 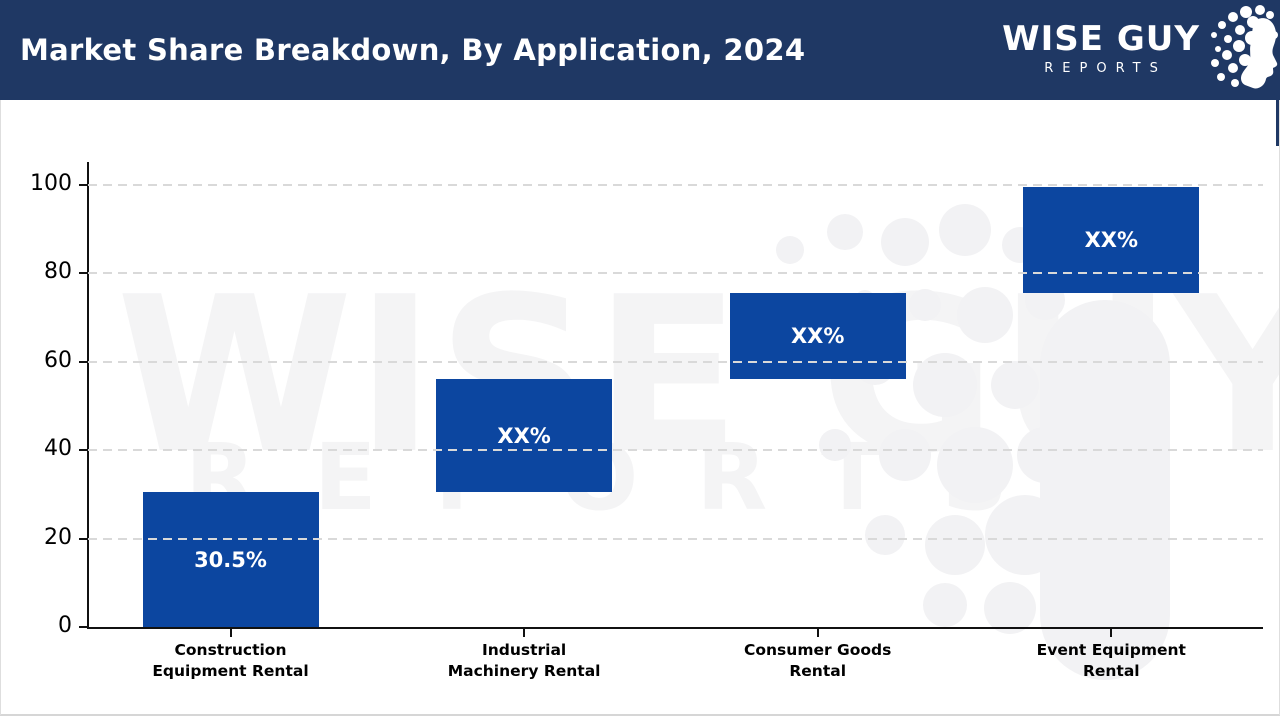 I want to click on watermark-face-blob, so click(x=1105, y=490).